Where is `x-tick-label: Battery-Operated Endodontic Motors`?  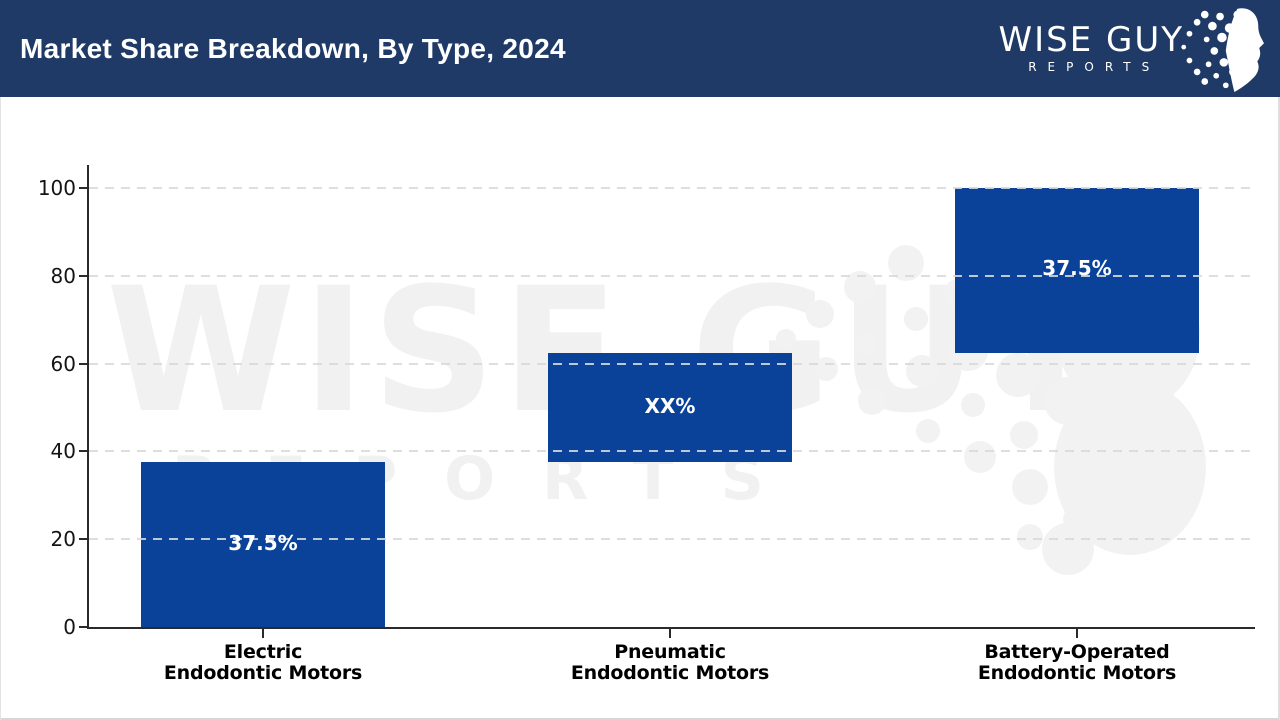 x-tick-label: Battery-Operated Endodontic Motors is located at coordinates (1077, 663).